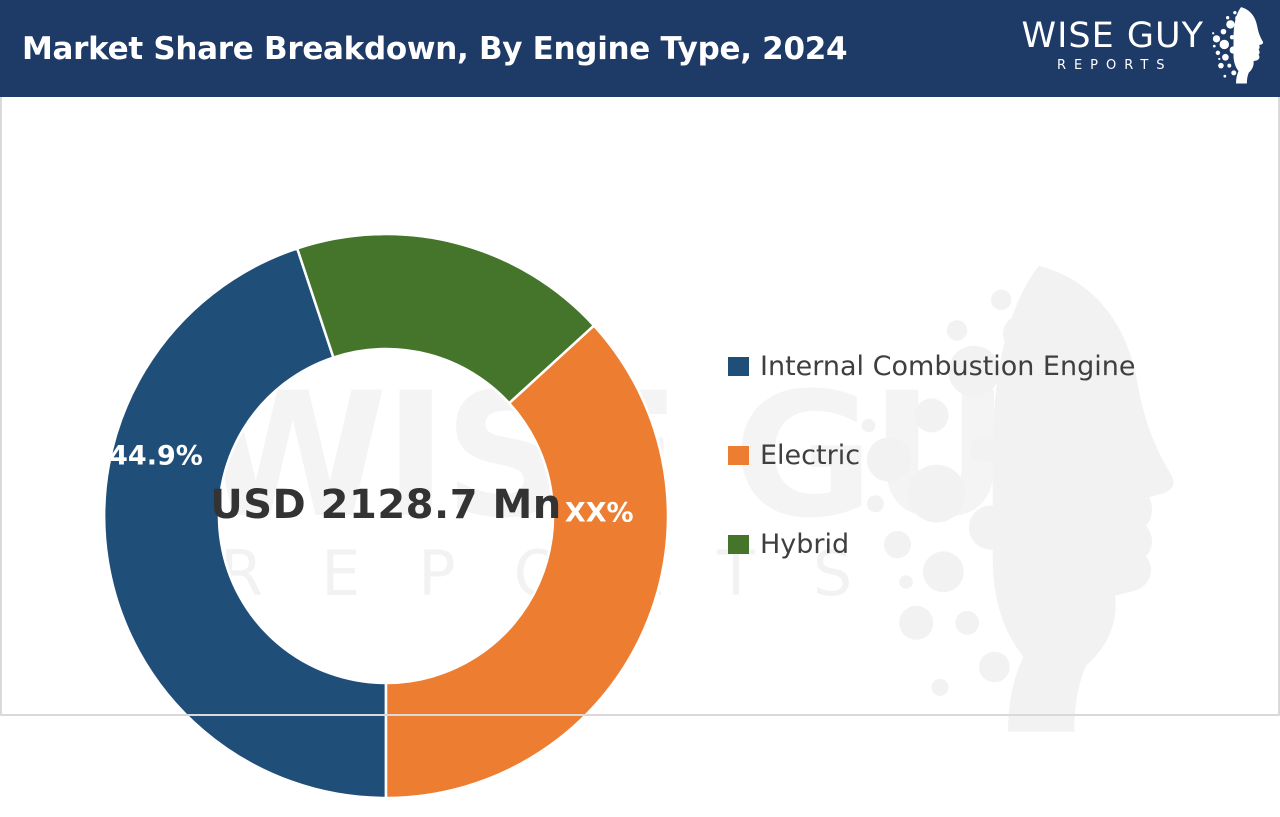 The width and height of the screenshot is (1280, 817). I want to click on legend-item-internal-combustion-engine: Internal Combustion Engine, so click(931, 366).